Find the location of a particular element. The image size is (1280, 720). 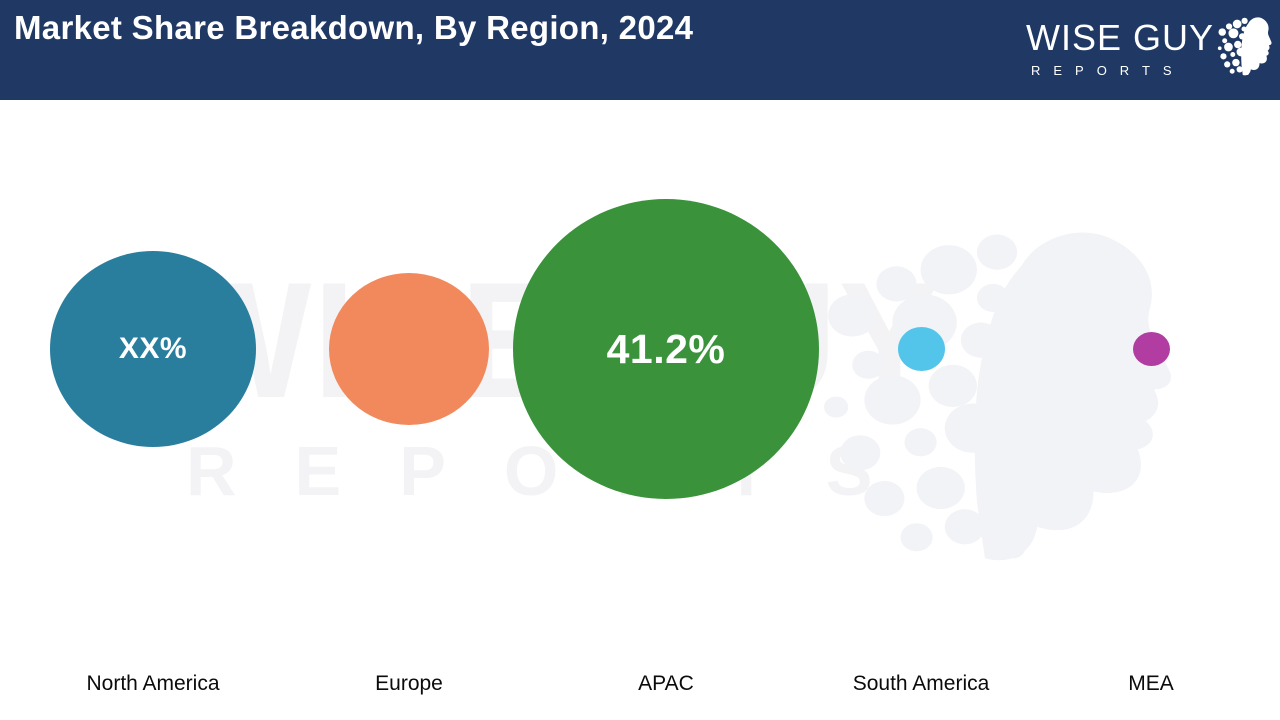

brand-name: WISE GUY is located at coordinates (1119, 37).